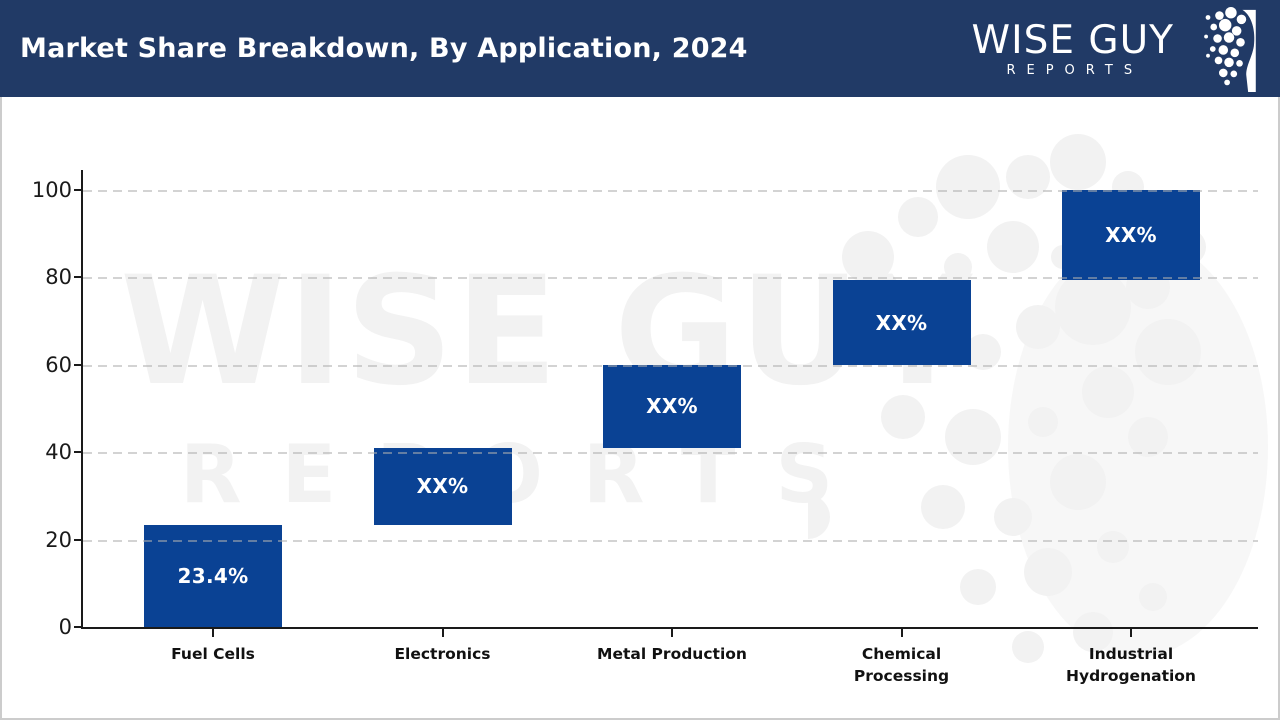 The width and height of the screenshot is (1280, 720). I want to click on bar-chemical-processing: XX%, so click(901, 322).